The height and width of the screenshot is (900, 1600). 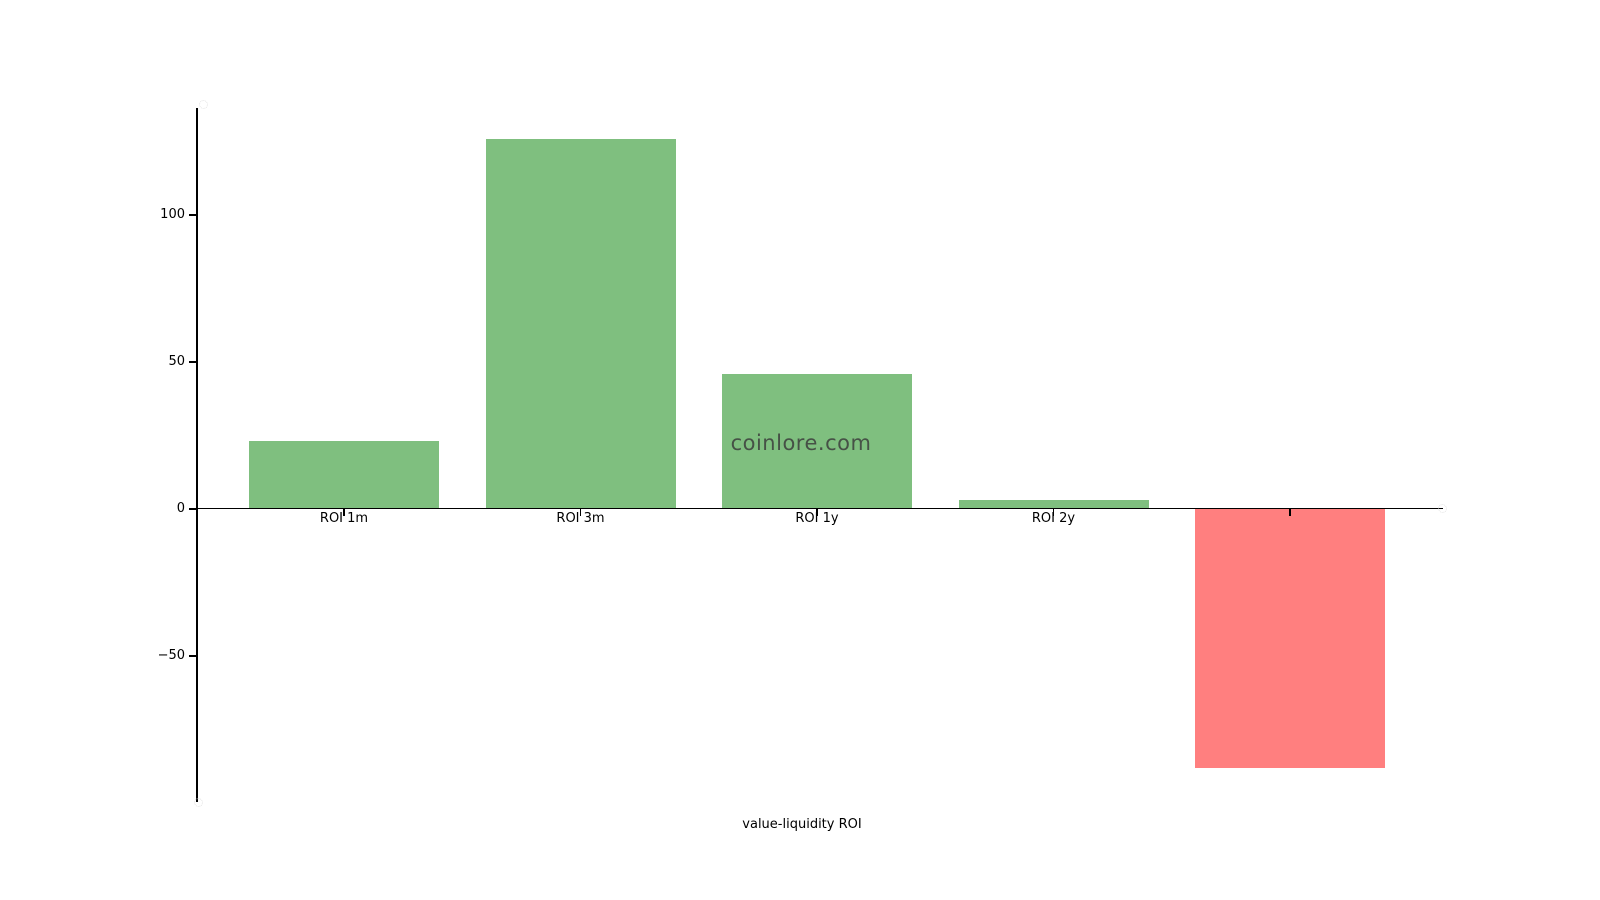 What do you see at coordinates (198, 802) in the screenshot?
I see `spine-bottom-faint-marker` at bounding box center [198, 802].